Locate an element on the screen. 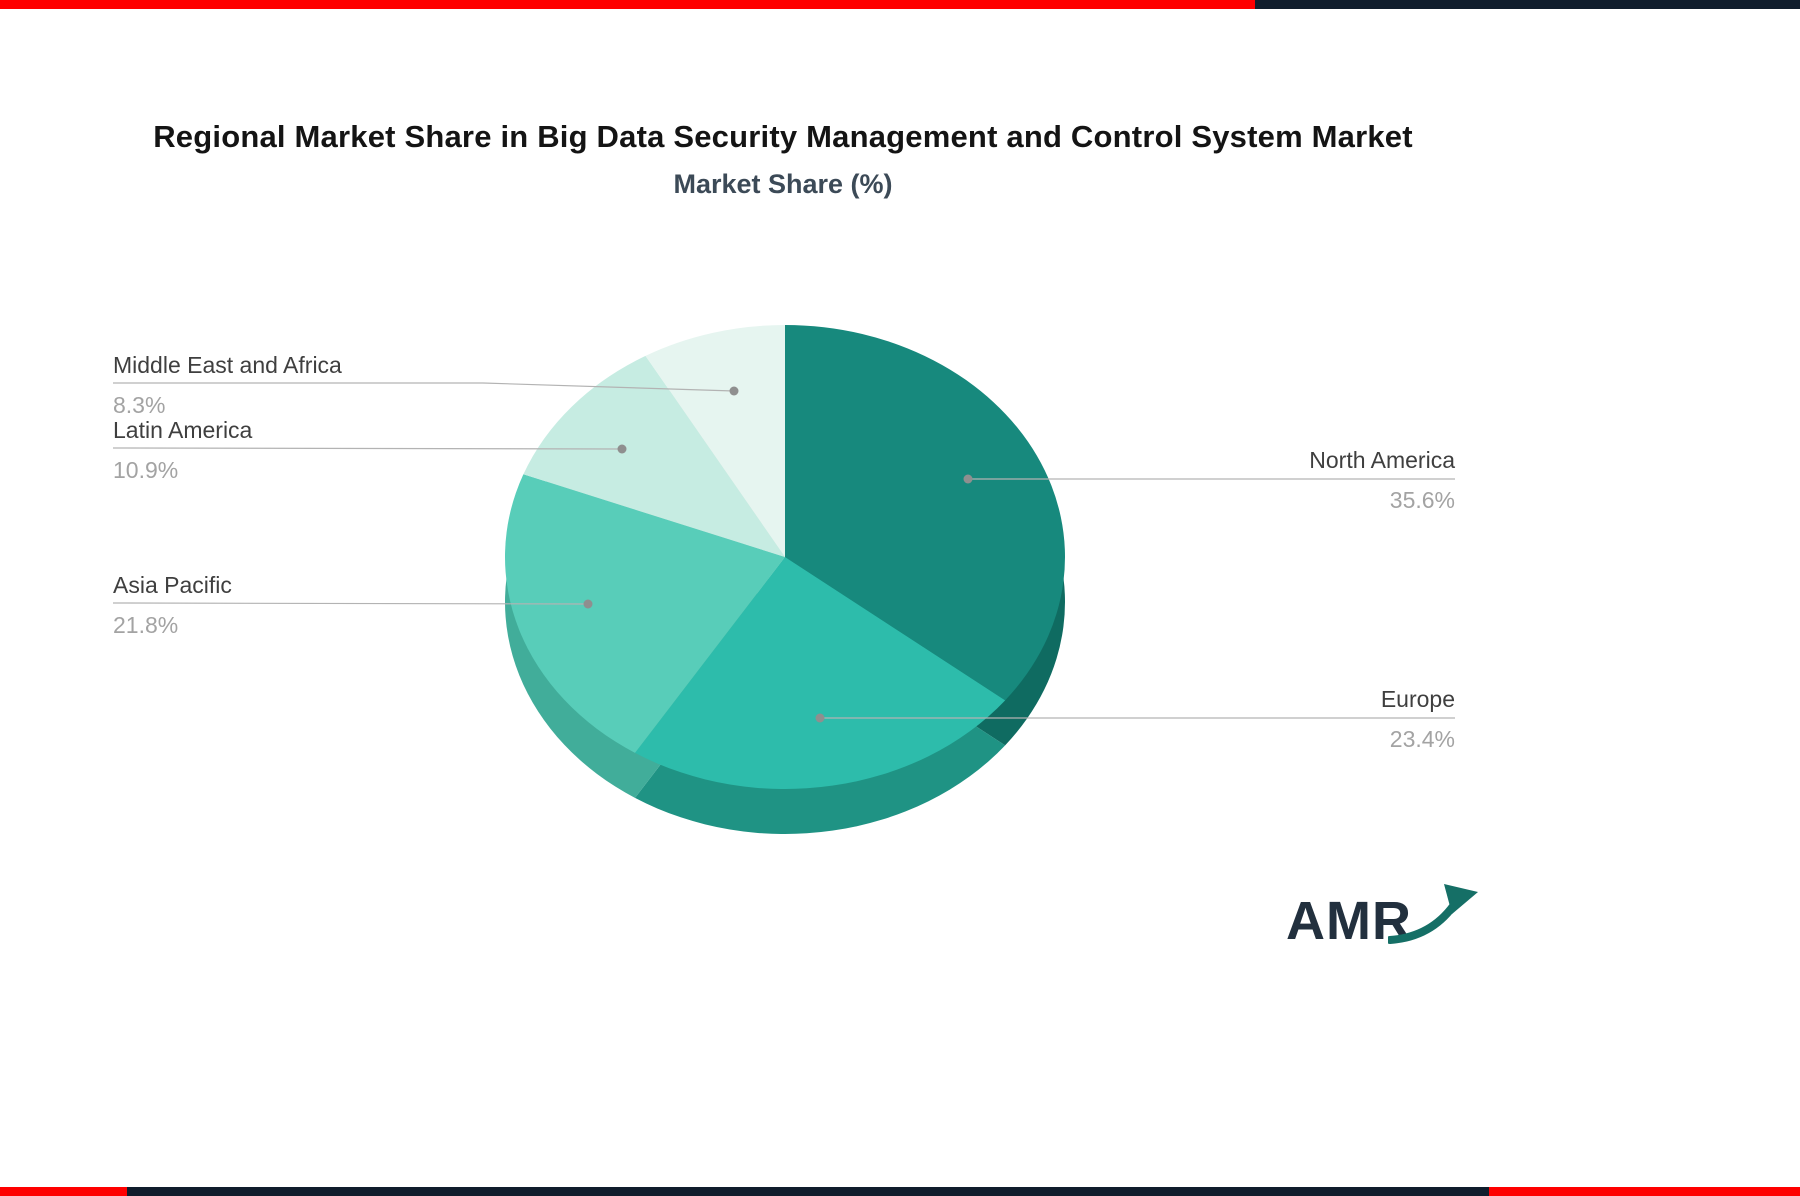 Image resolution: width=1800 pixels, height=1196 pixels. top-edge-strip-red is located at coordinates (627, 4).